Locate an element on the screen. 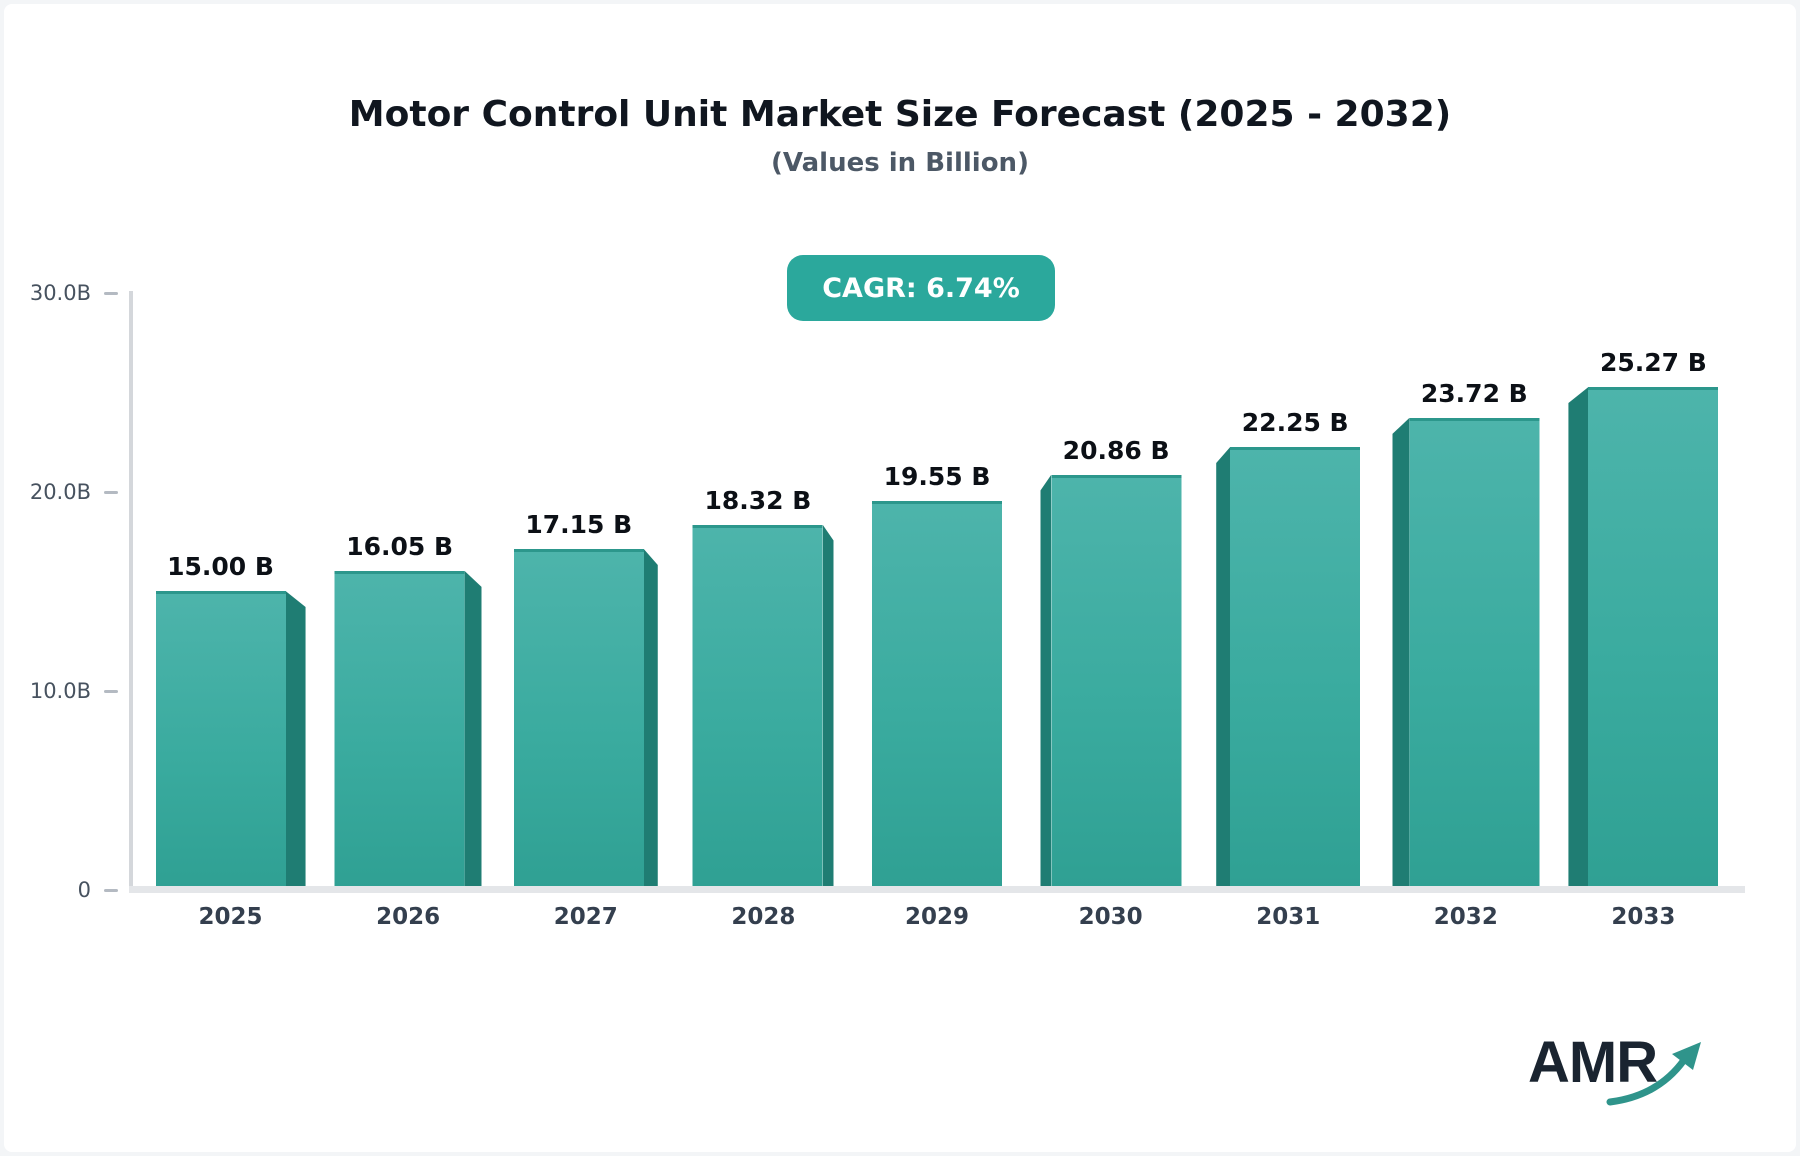 Image resolution: width=1800 pixels, height=1156 pixels. y-axis-tick: 0 is located at coordinates (59, 890).